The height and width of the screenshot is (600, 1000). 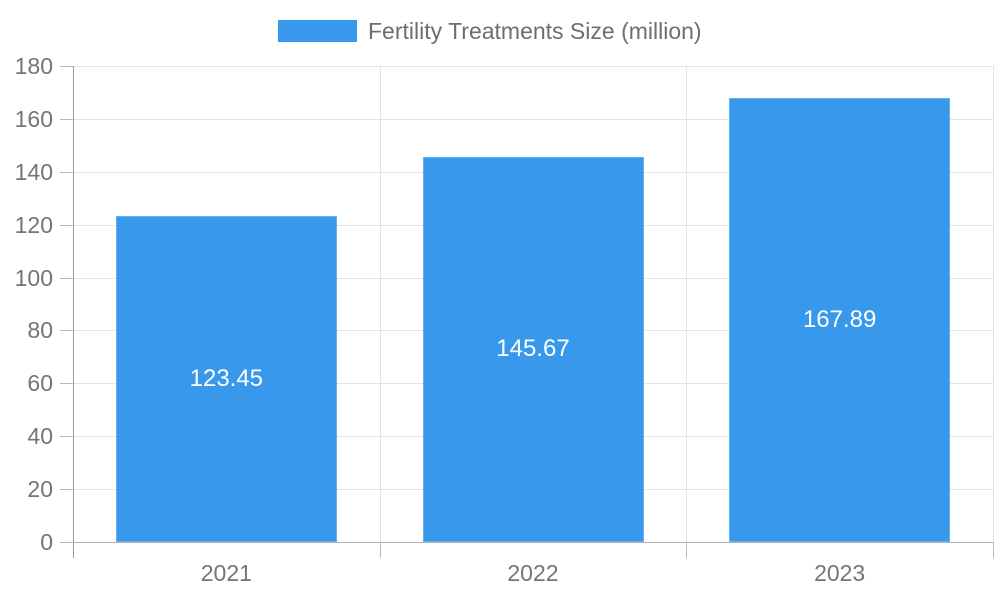 I want to click on x-axis-label: 2022, so click(x=533, y=573).